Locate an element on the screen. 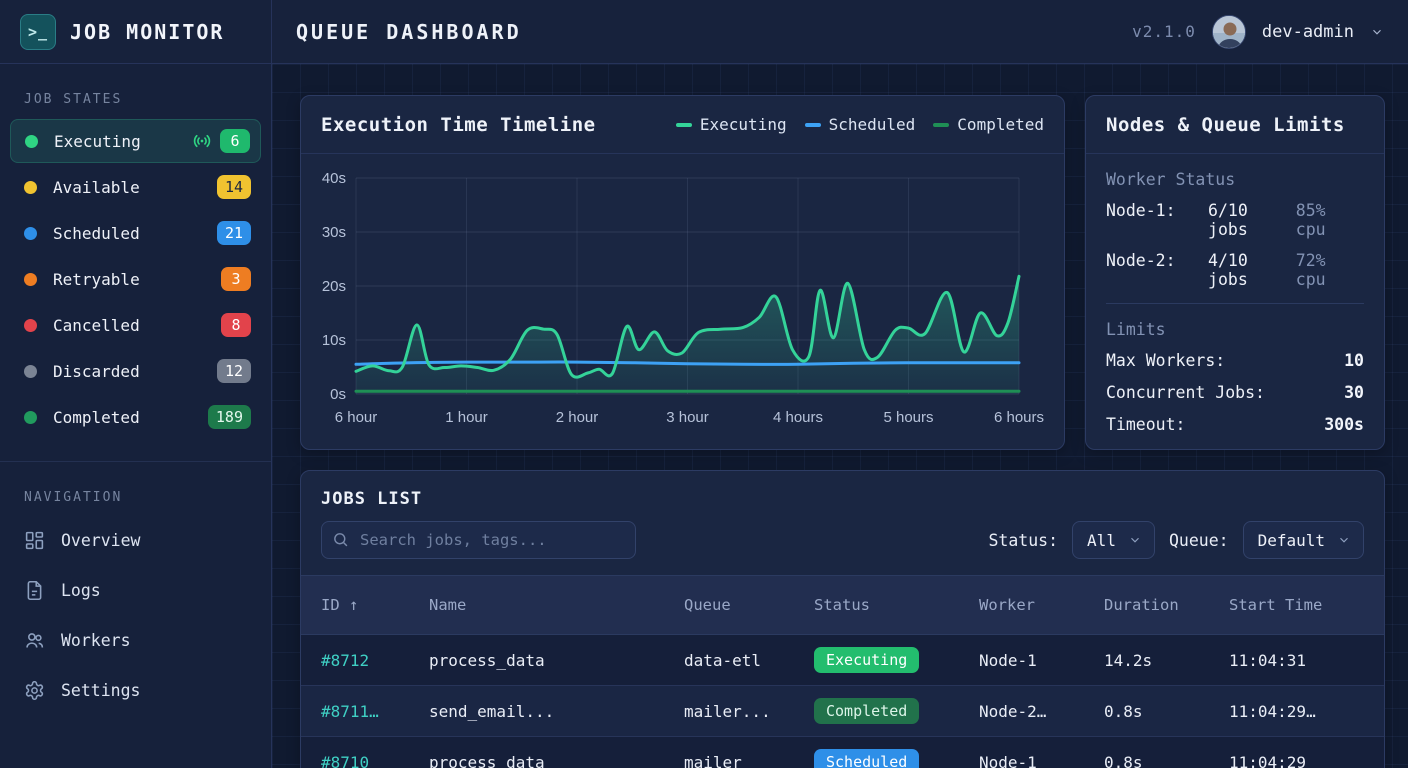 The width and height of the screenshot is (1408, 768). sidebar-item-logs: Logs is located at coordinates (135, 590).